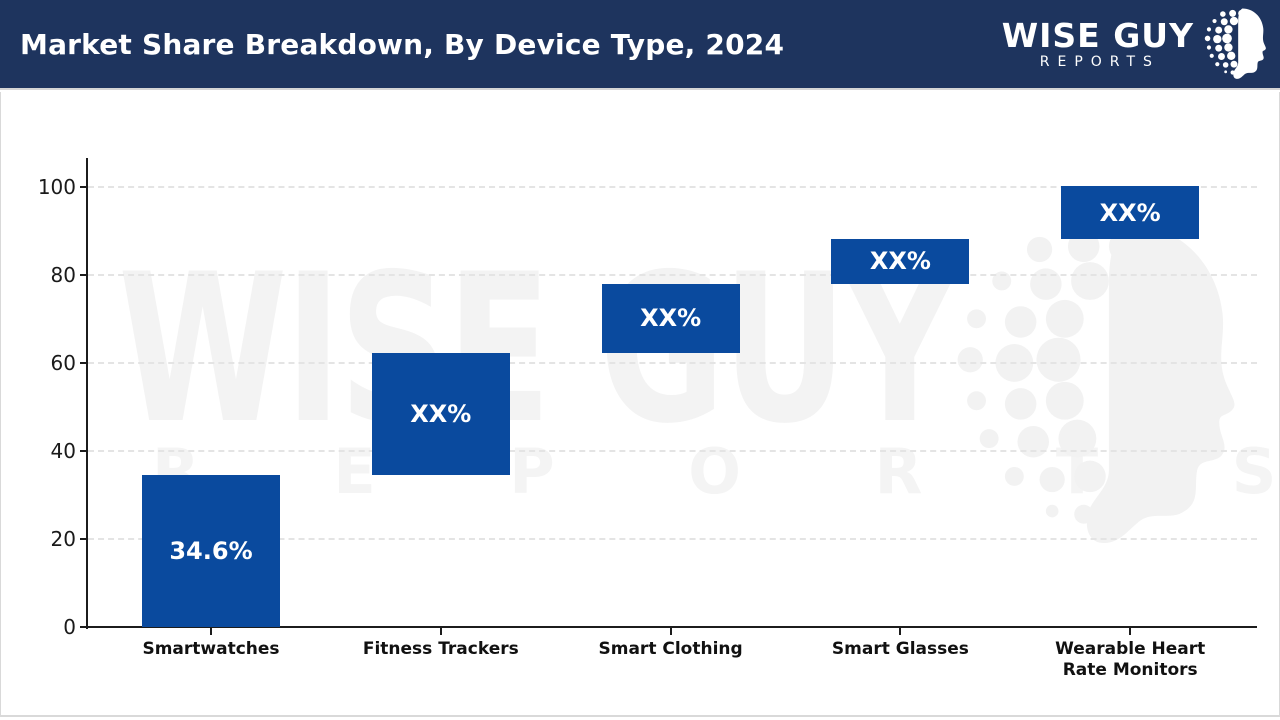  Describe the element at coordinates (671, 627) in the screenshot. I see `x-axis-line` at that location.